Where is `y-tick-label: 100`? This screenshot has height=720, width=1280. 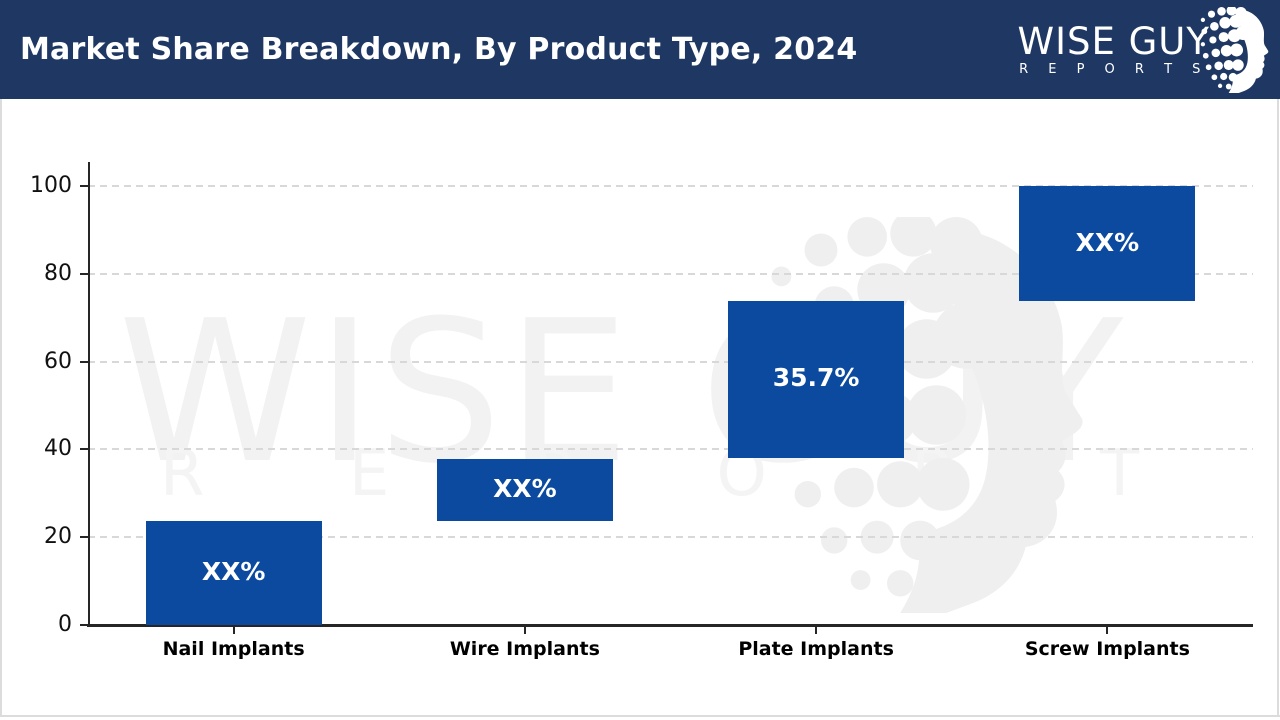 y-tick-label: 100 is located at coordinates (51, 185).